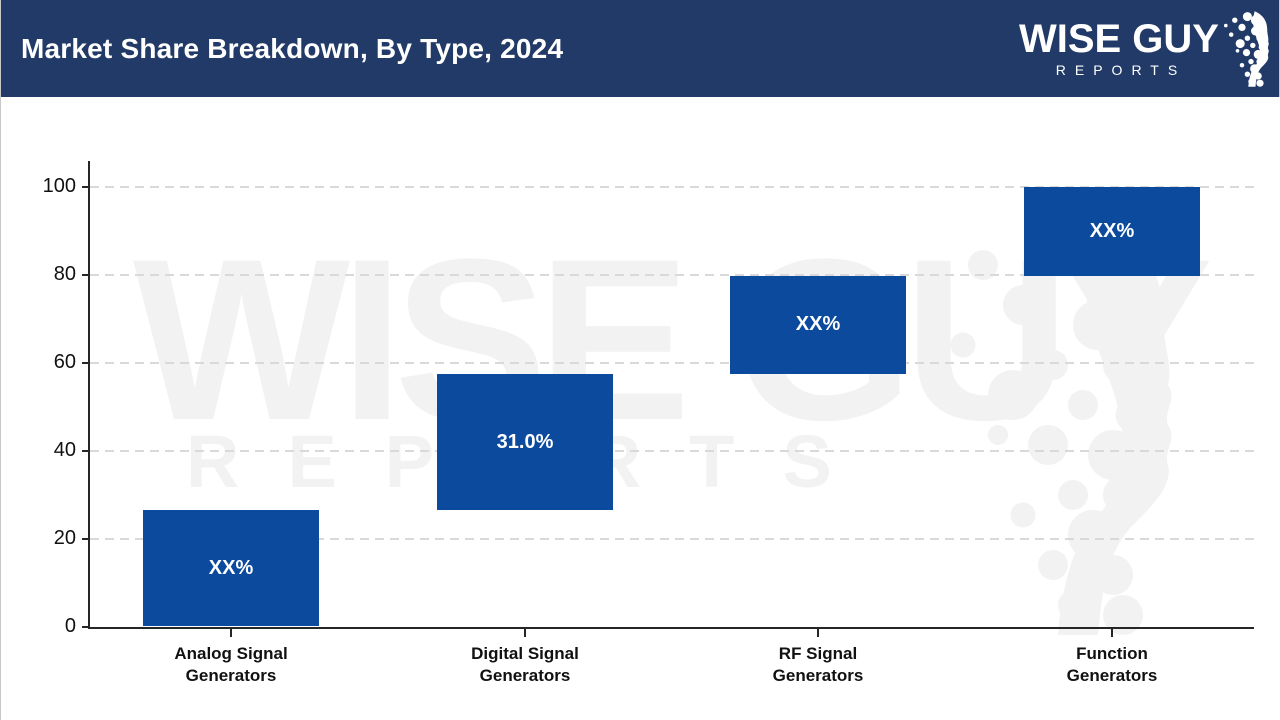 This screenshot has width=1280, height=720. I want to click on bar-digital-signal-generators: 31.0%, so click(525, 442).